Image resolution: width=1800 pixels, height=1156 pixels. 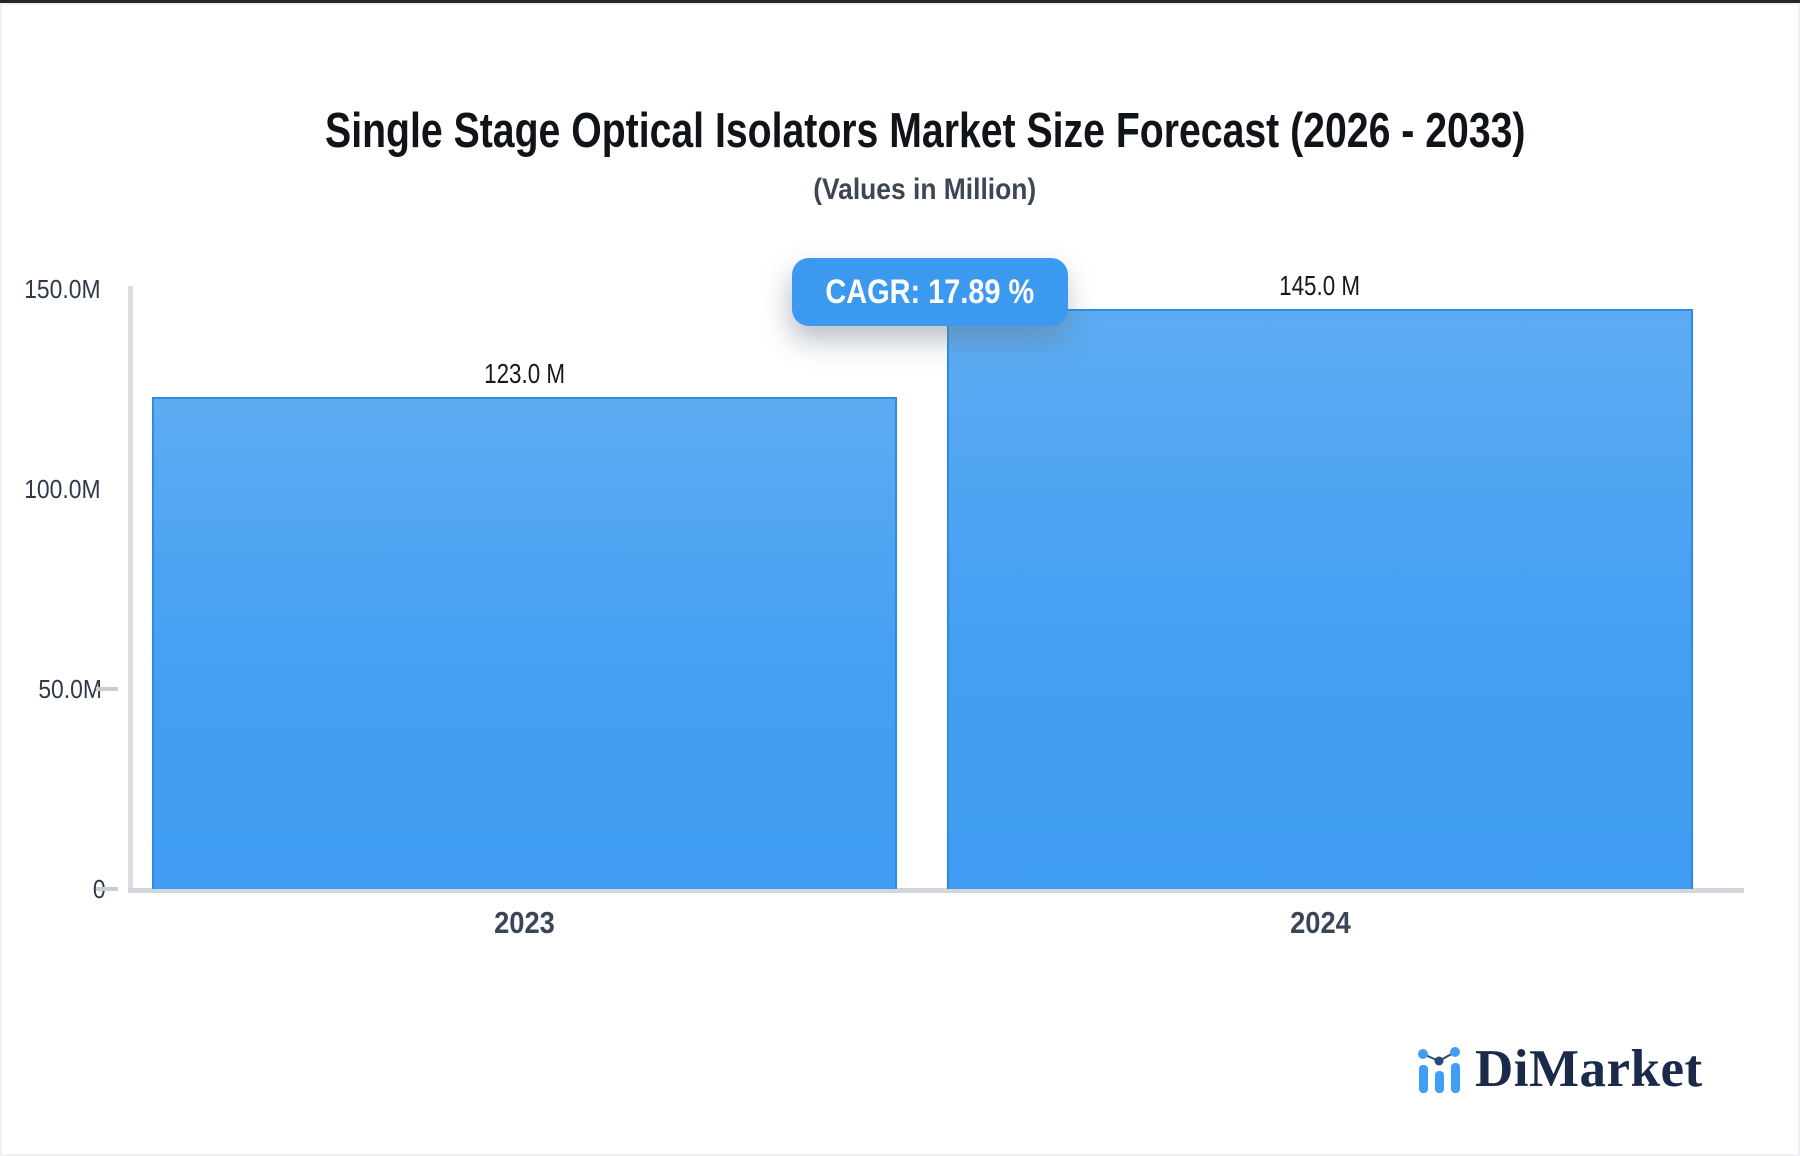 I want to click on bar-value-label-2024: 145.0 M, so click(x=1320, y=285).